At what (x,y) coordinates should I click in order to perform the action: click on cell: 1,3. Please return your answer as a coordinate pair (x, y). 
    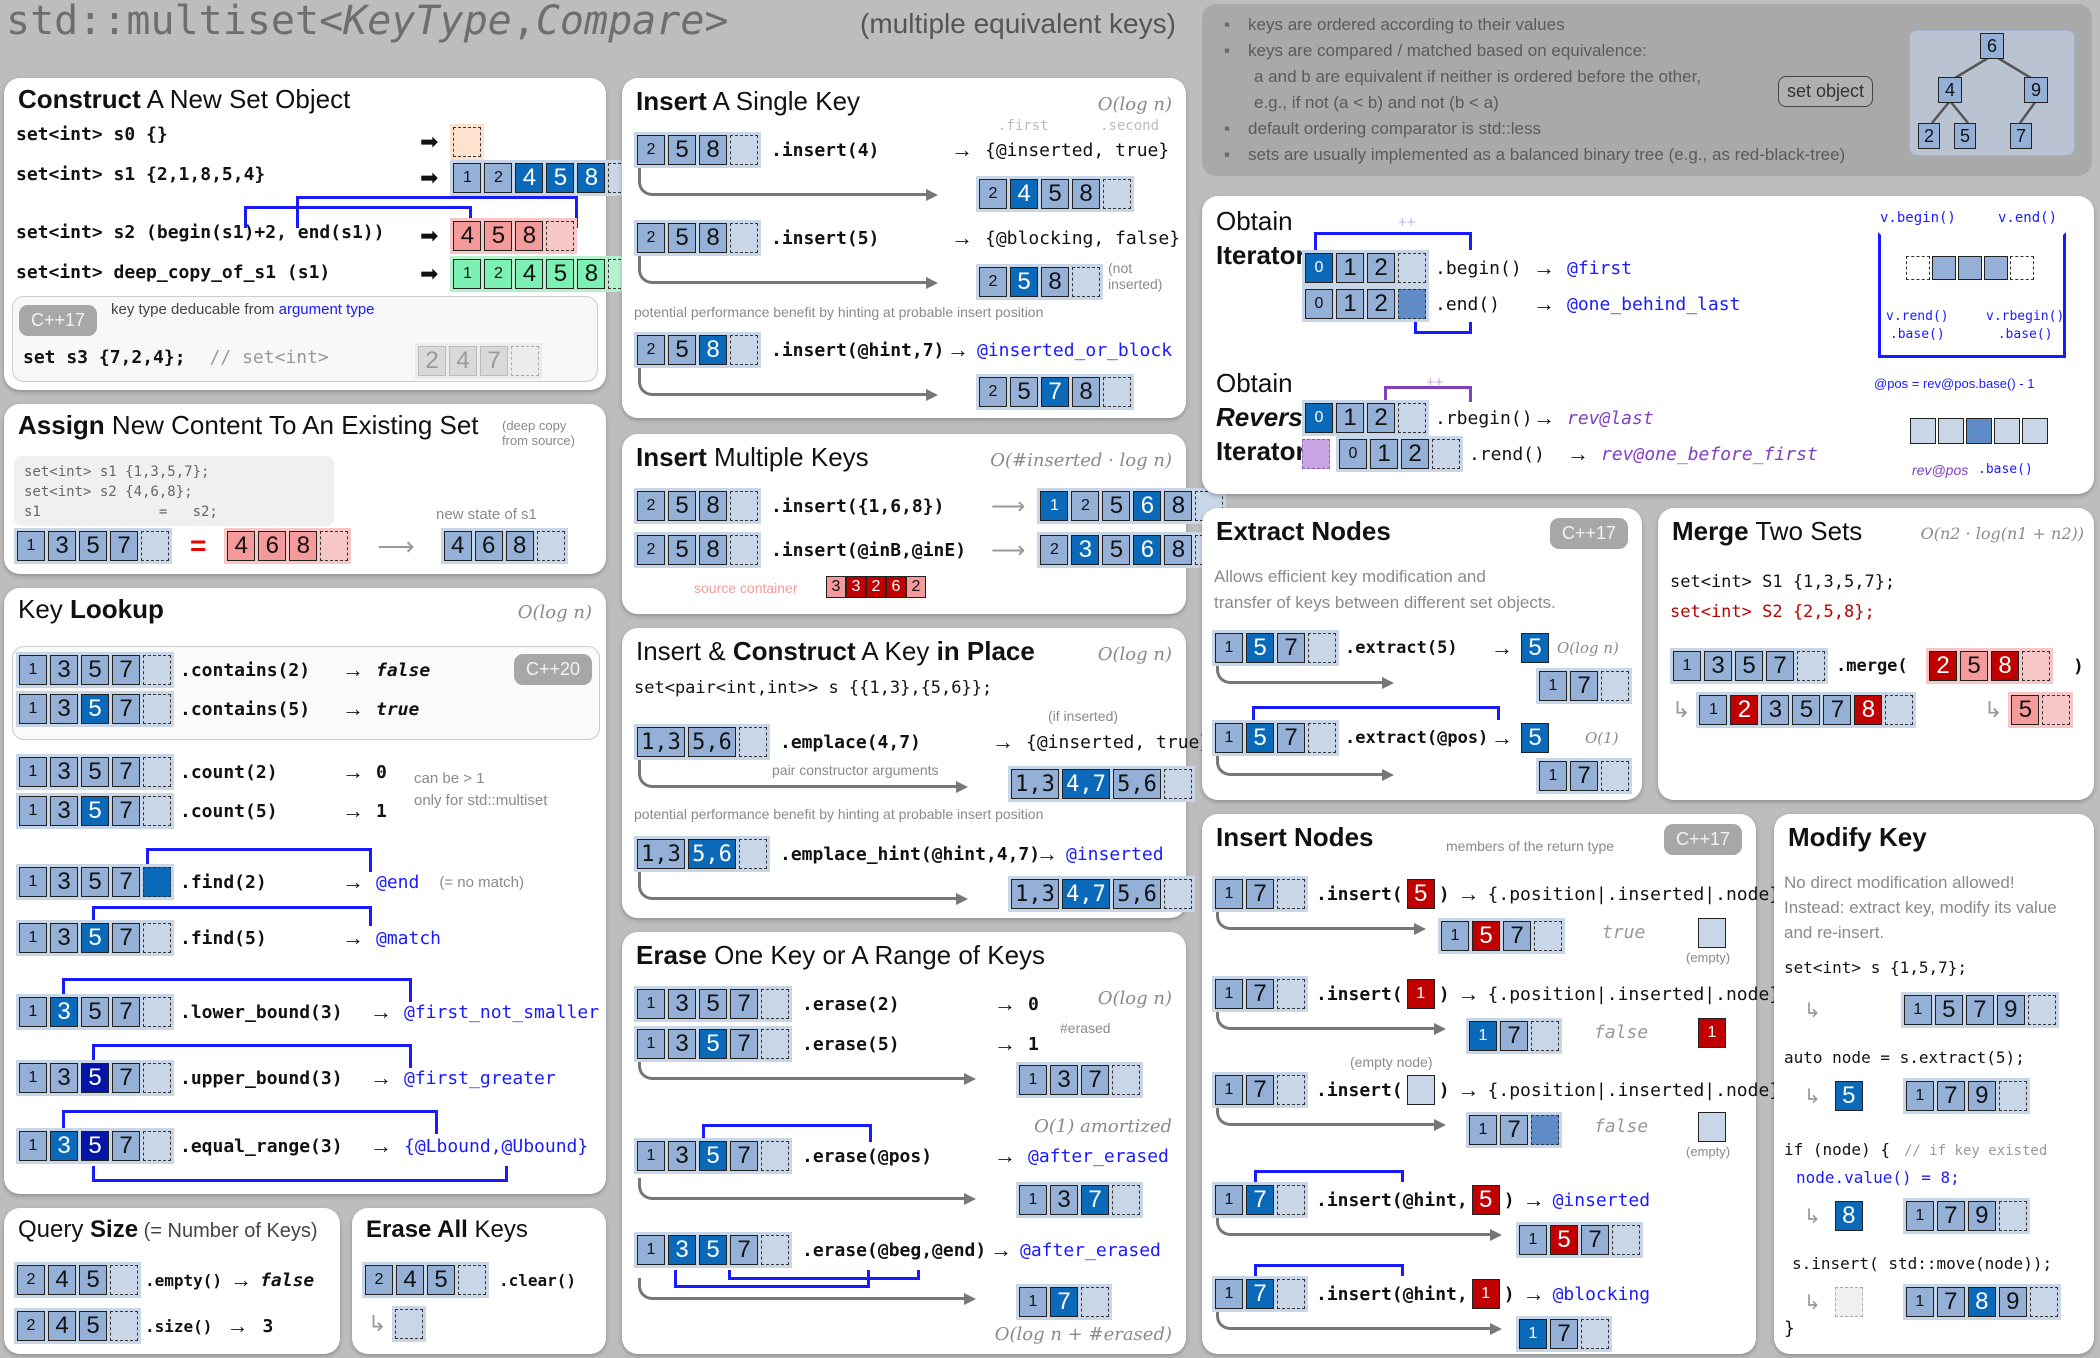
    Looking at the image, I should click on (1035, 894).